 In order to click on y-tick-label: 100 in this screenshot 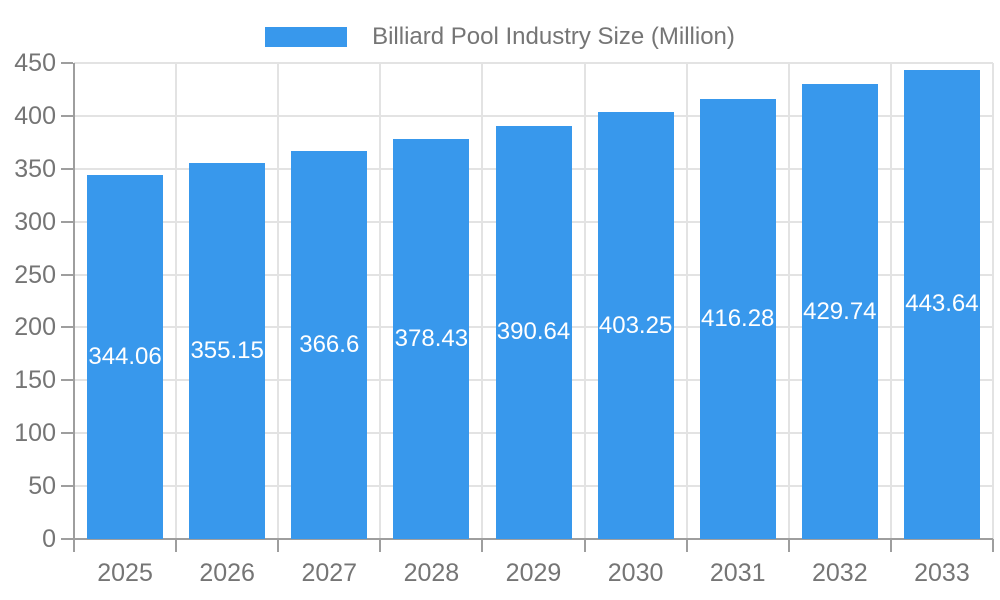, I will do `click(35, 433)`.